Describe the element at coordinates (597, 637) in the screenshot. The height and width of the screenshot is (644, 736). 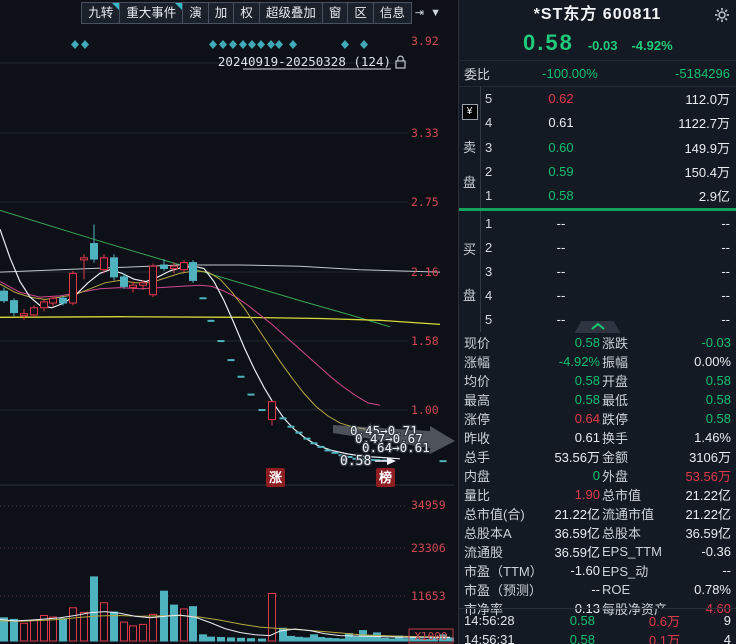
I see `tick-row-1: 14:56:31 0.58 0.1万 4` at that location.